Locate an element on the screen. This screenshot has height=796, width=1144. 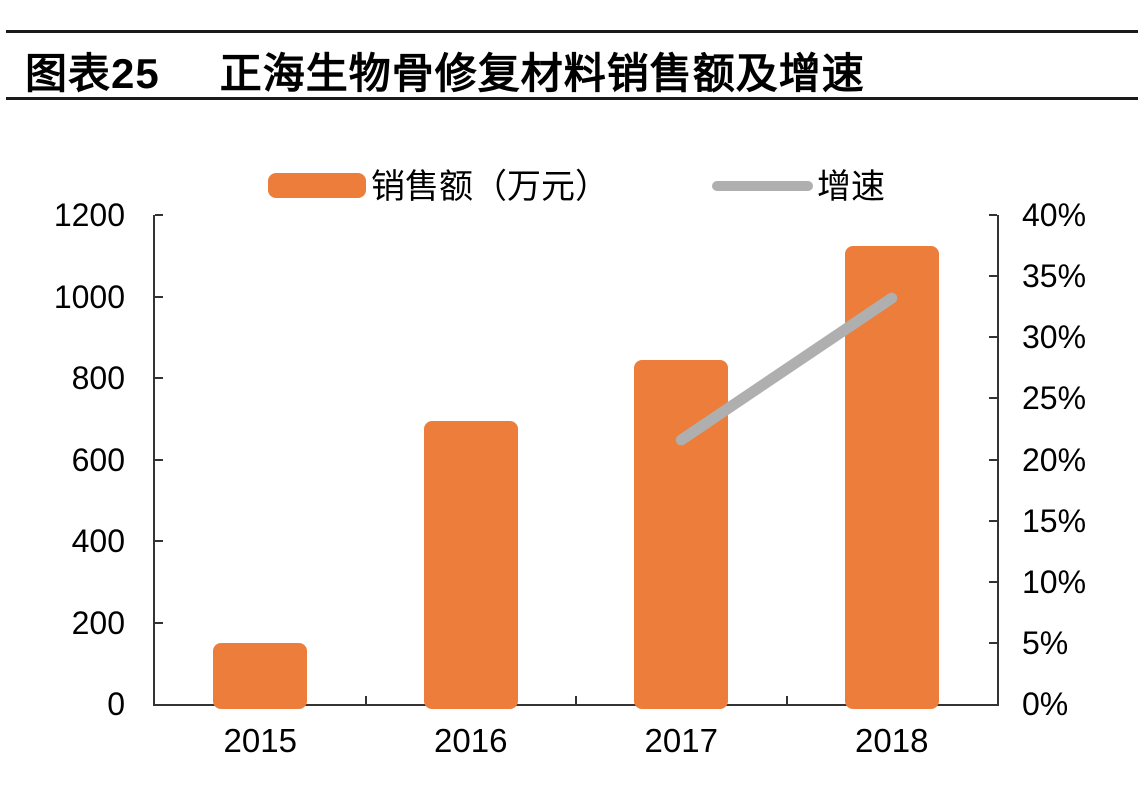
x-category-label: 2018 is located at coordinates (892, 740).